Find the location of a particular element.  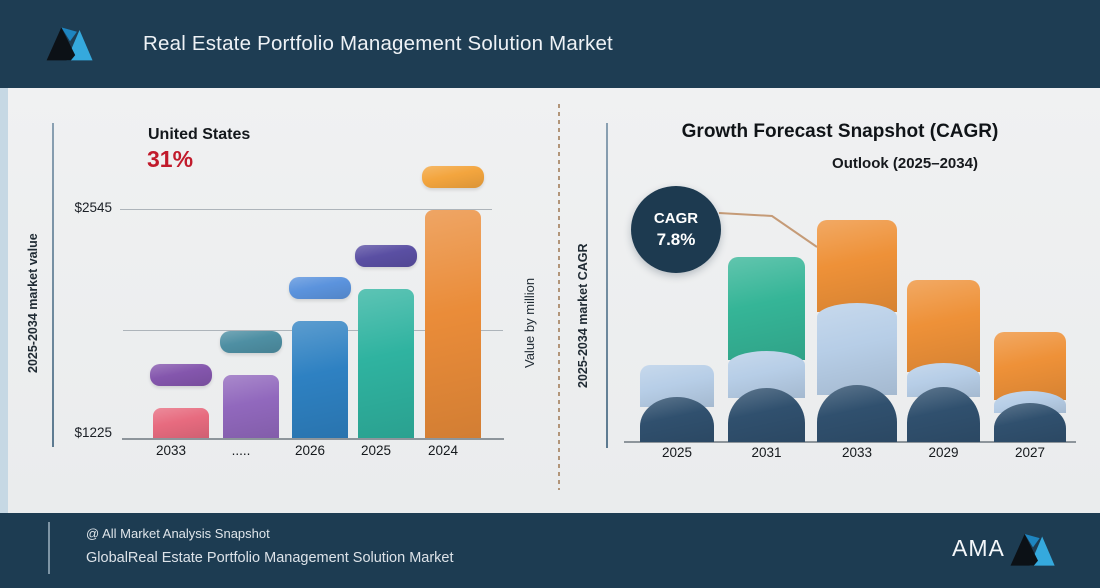

left-x-label-2025: 2025 is located at coordinates (376, 450).